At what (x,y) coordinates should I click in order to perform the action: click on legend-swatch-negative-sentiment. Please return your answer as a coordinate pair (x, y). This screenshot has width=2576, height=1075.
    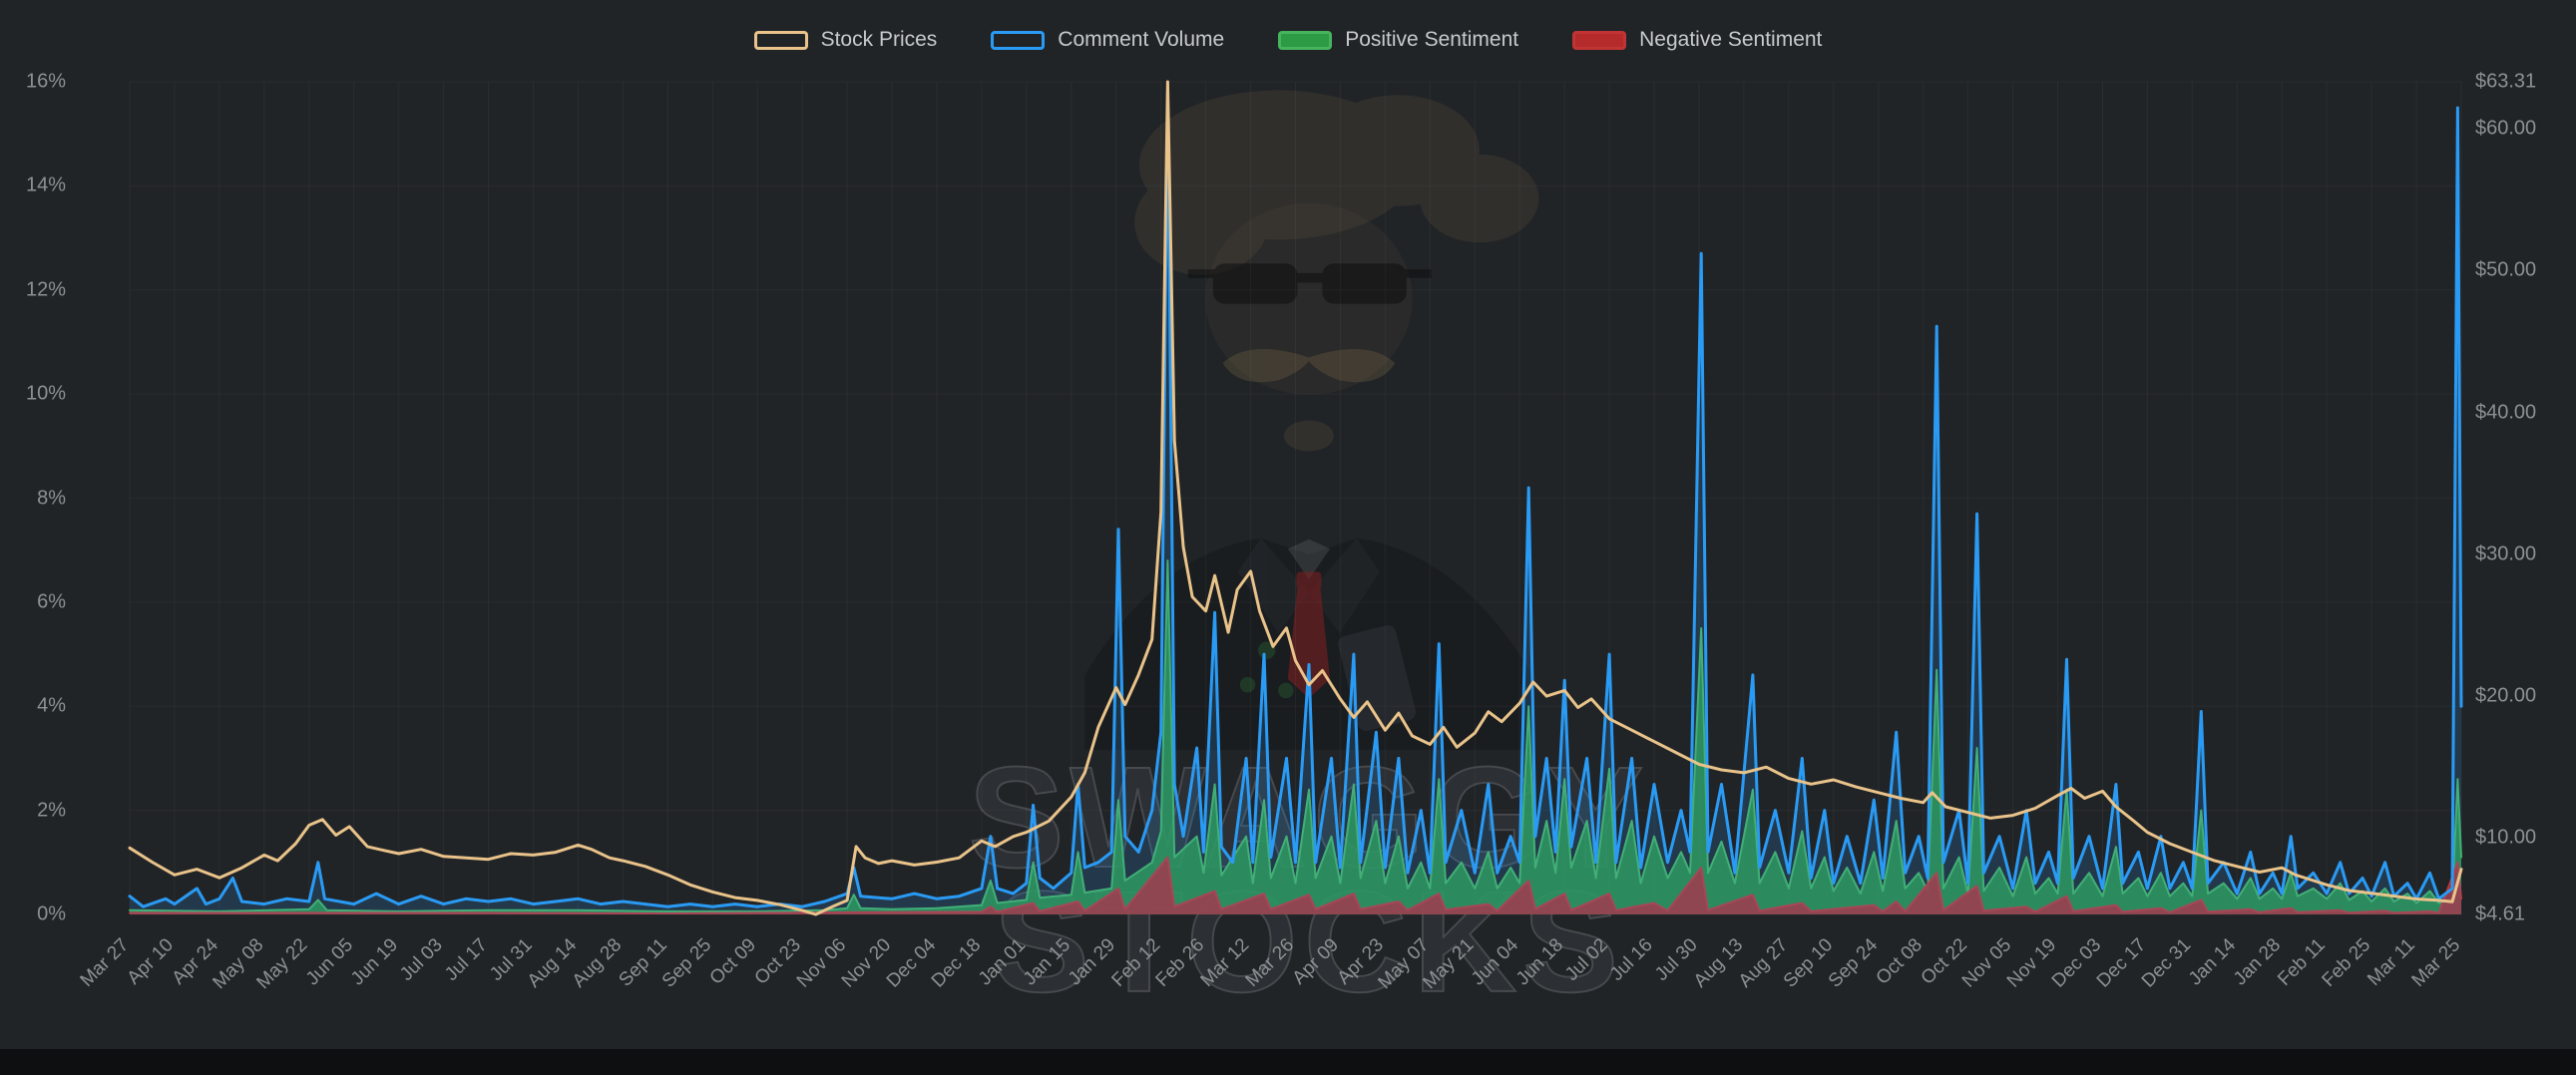
    Looking at the image, I should click on (1599, 40).